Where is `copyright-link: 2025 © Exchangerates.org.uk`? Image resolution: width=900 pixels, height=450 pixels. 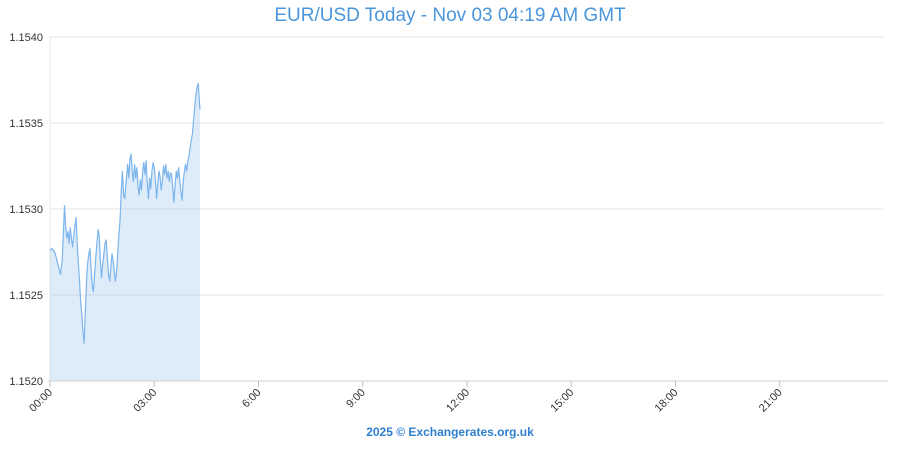 copyright-link: 2025 © Exchangerates.org.uk is located at coordinates (450, 432).